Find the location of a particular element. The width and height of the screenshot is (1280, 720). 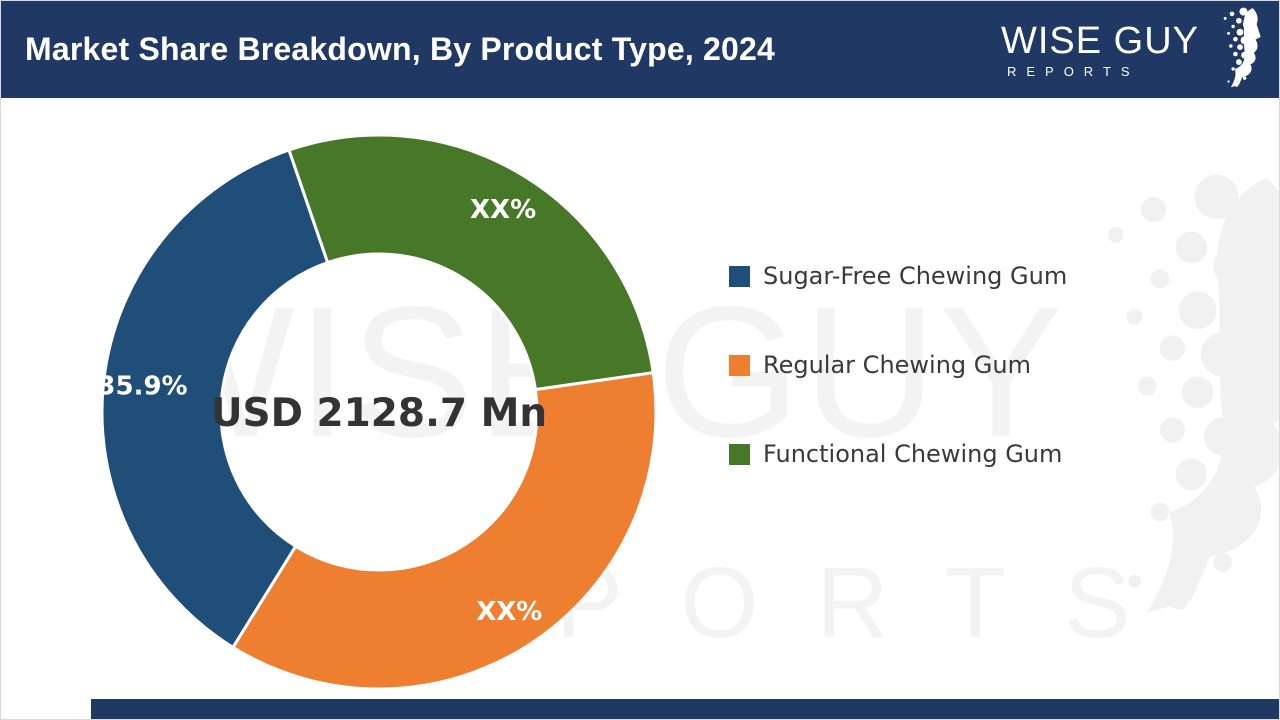

brand-text: WISE GUY REPORTS is located at coordinates (1100, 50).